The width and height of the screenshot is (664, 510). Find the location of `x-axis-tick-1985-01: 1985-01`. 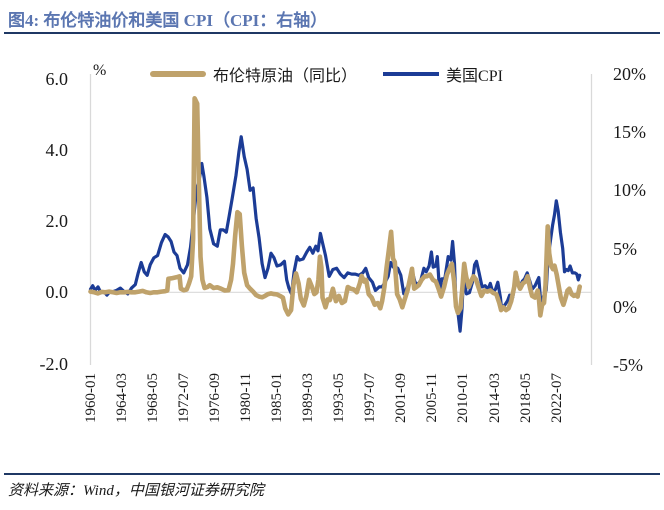

x-axis-tick-1985-01: 1985-01 is located at coordinates (276, 398).